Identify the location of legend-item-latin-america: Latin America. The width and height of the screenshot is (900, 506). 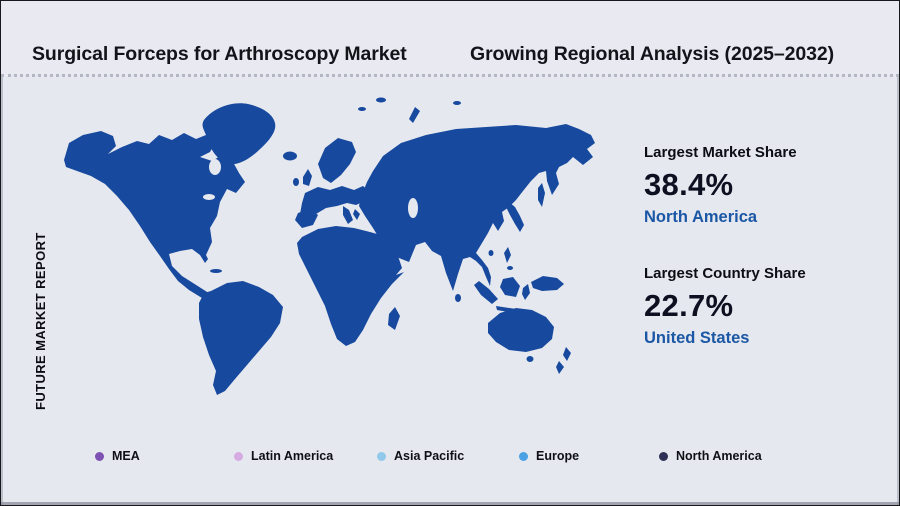
(283, 456).